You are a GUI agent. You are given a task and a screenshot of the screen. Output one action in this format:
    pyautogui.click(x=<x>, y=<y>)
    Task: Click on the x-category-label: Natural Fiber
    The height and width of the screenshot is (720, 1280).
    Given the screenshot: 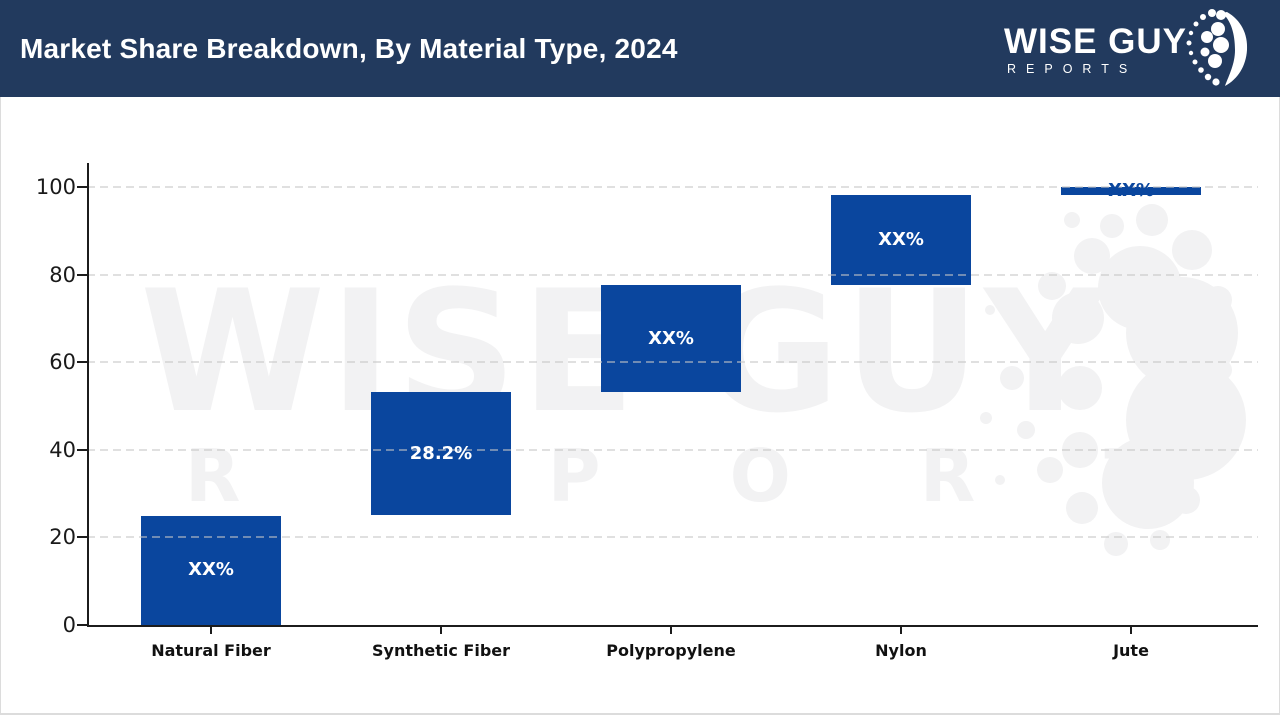 What is the action you would take?
    pyautogui.click(x=211, y=650)
    